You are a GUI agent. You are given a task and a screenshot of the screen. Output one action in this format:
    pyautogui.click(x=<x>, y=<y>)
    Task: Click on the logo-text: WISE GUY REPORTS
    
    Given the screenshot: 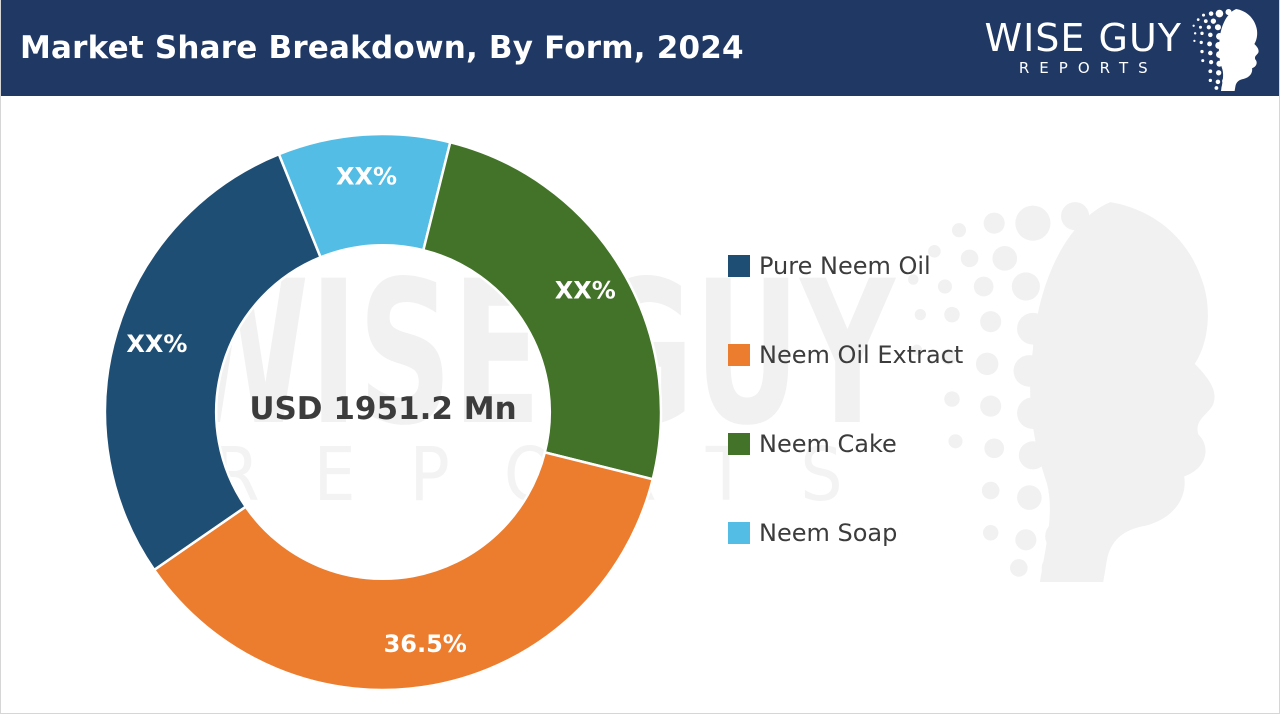 What is the action you would take?
    pyautogui.click(x=1083, y=46)
    